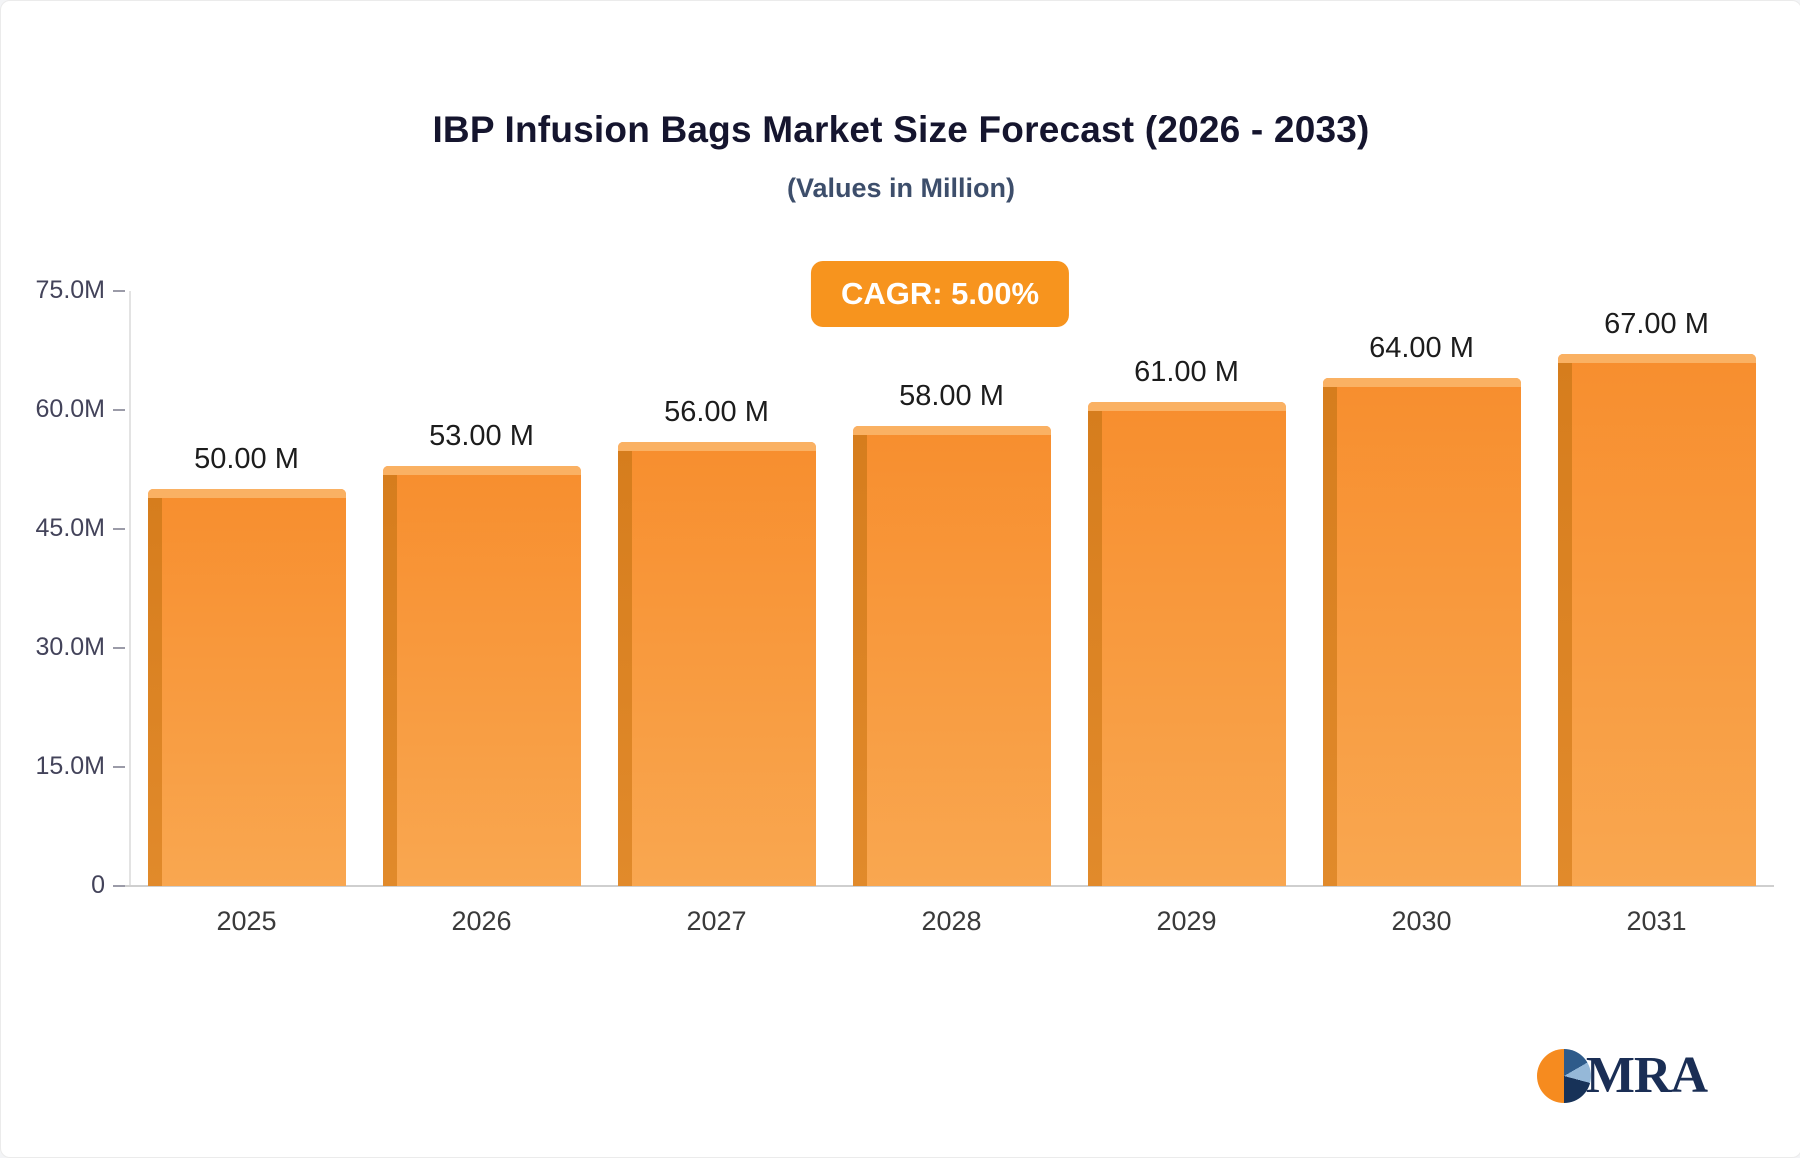 This screenshot has height=1158, width=1800. Describe the element at coordinates (716, 664) in the screenshot. I see `bar-2027` at that location.